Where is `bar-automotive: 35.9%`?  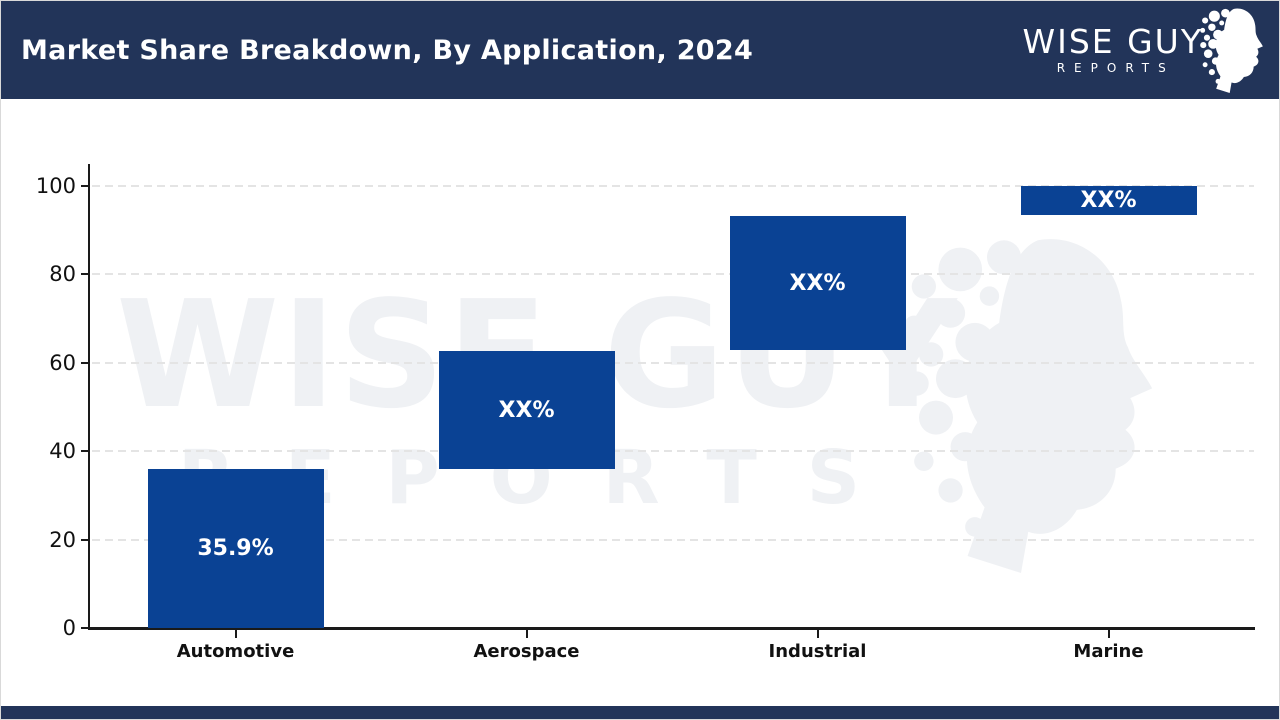
bar-automotive: 35.9% is located at coordinates (235, 548).